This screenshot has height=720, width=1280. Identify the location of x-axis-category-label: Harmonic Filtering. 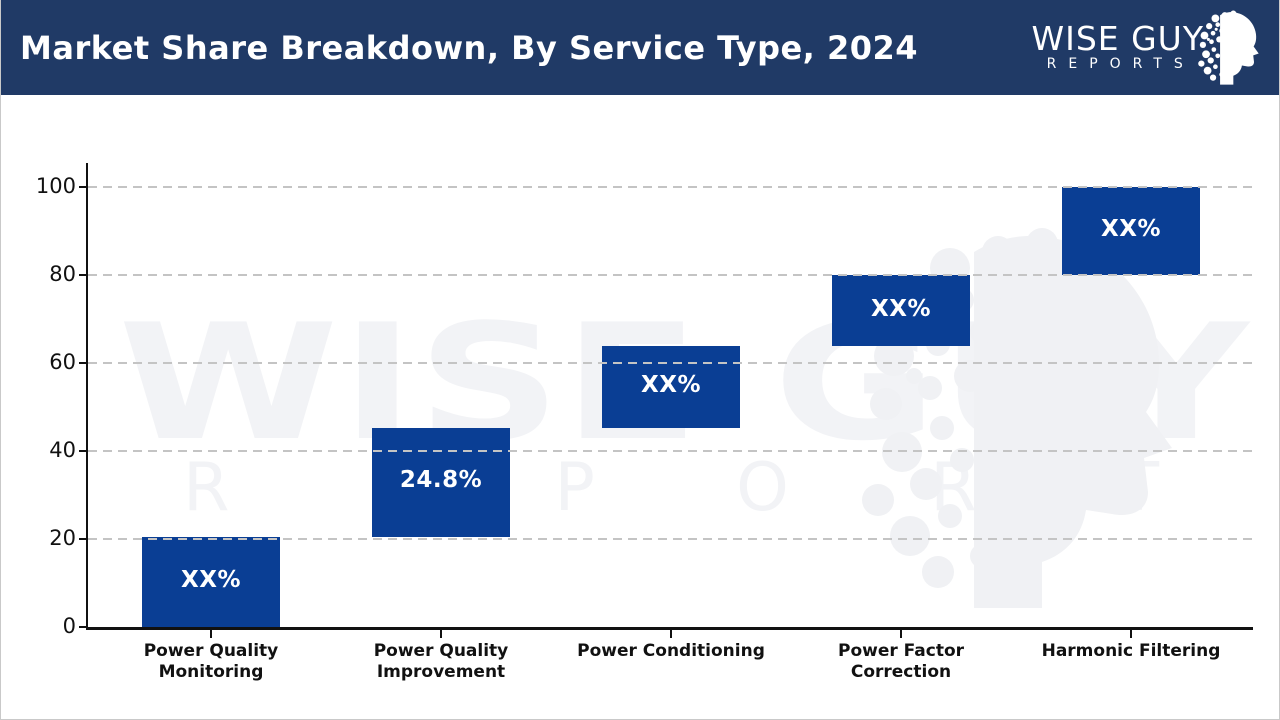
(1131, 651).